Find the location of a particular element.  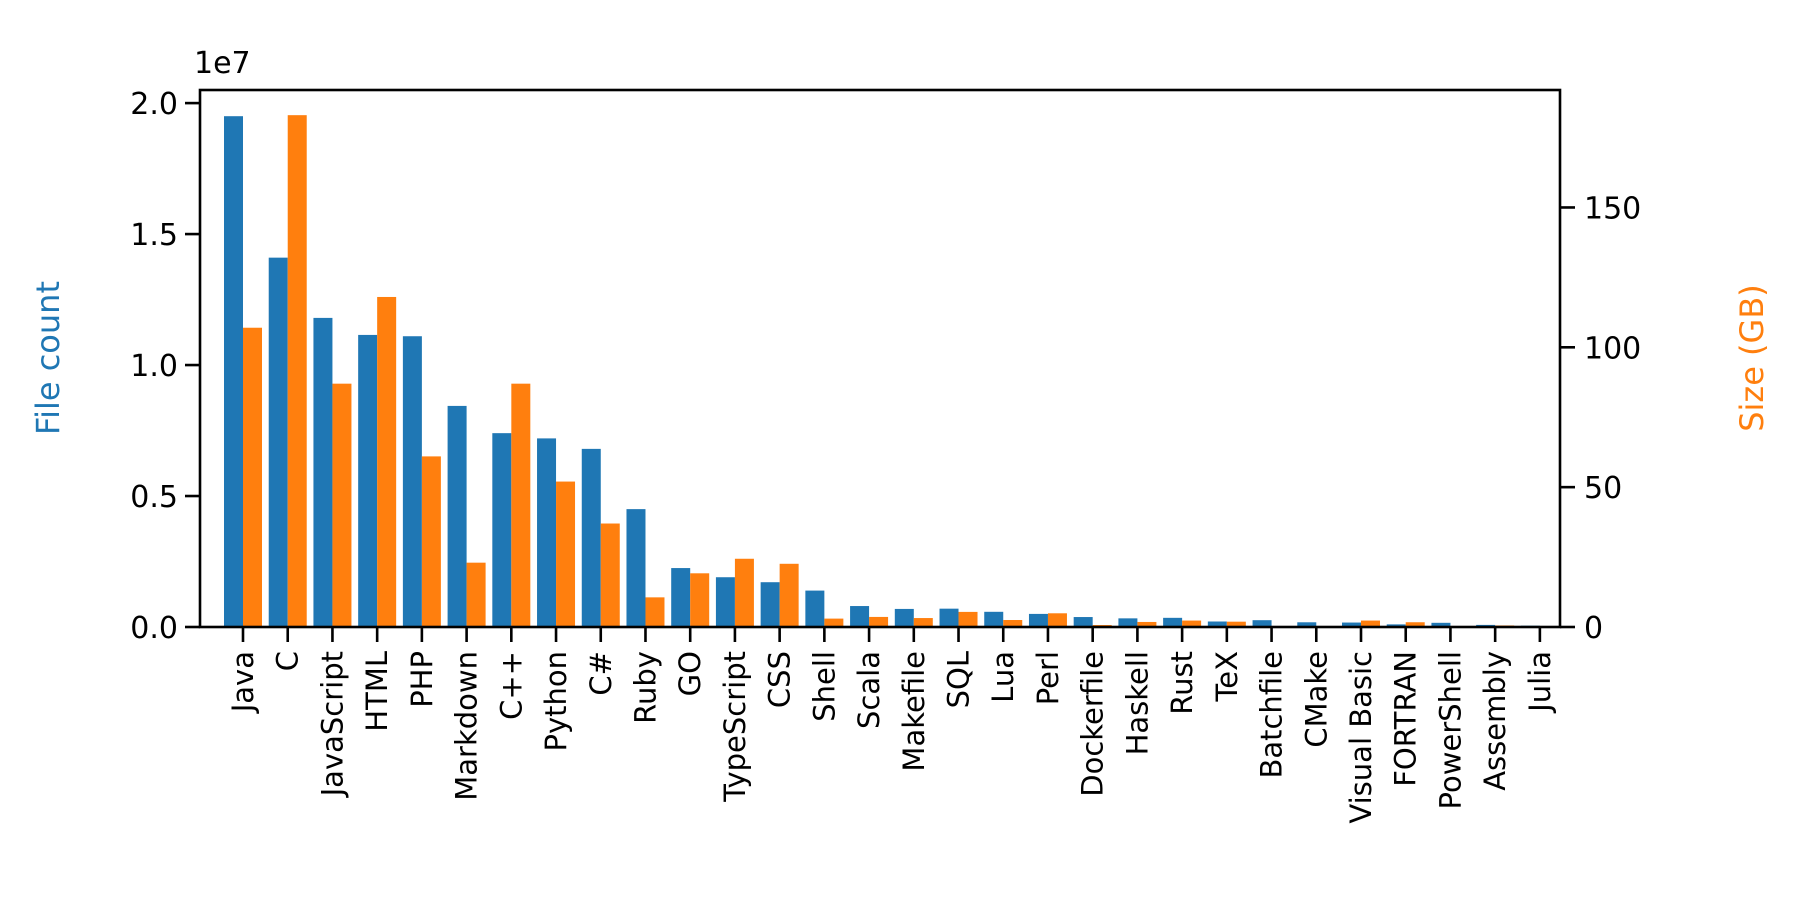

left-tick-label: 1.5 is located at coordinates (154, 235).